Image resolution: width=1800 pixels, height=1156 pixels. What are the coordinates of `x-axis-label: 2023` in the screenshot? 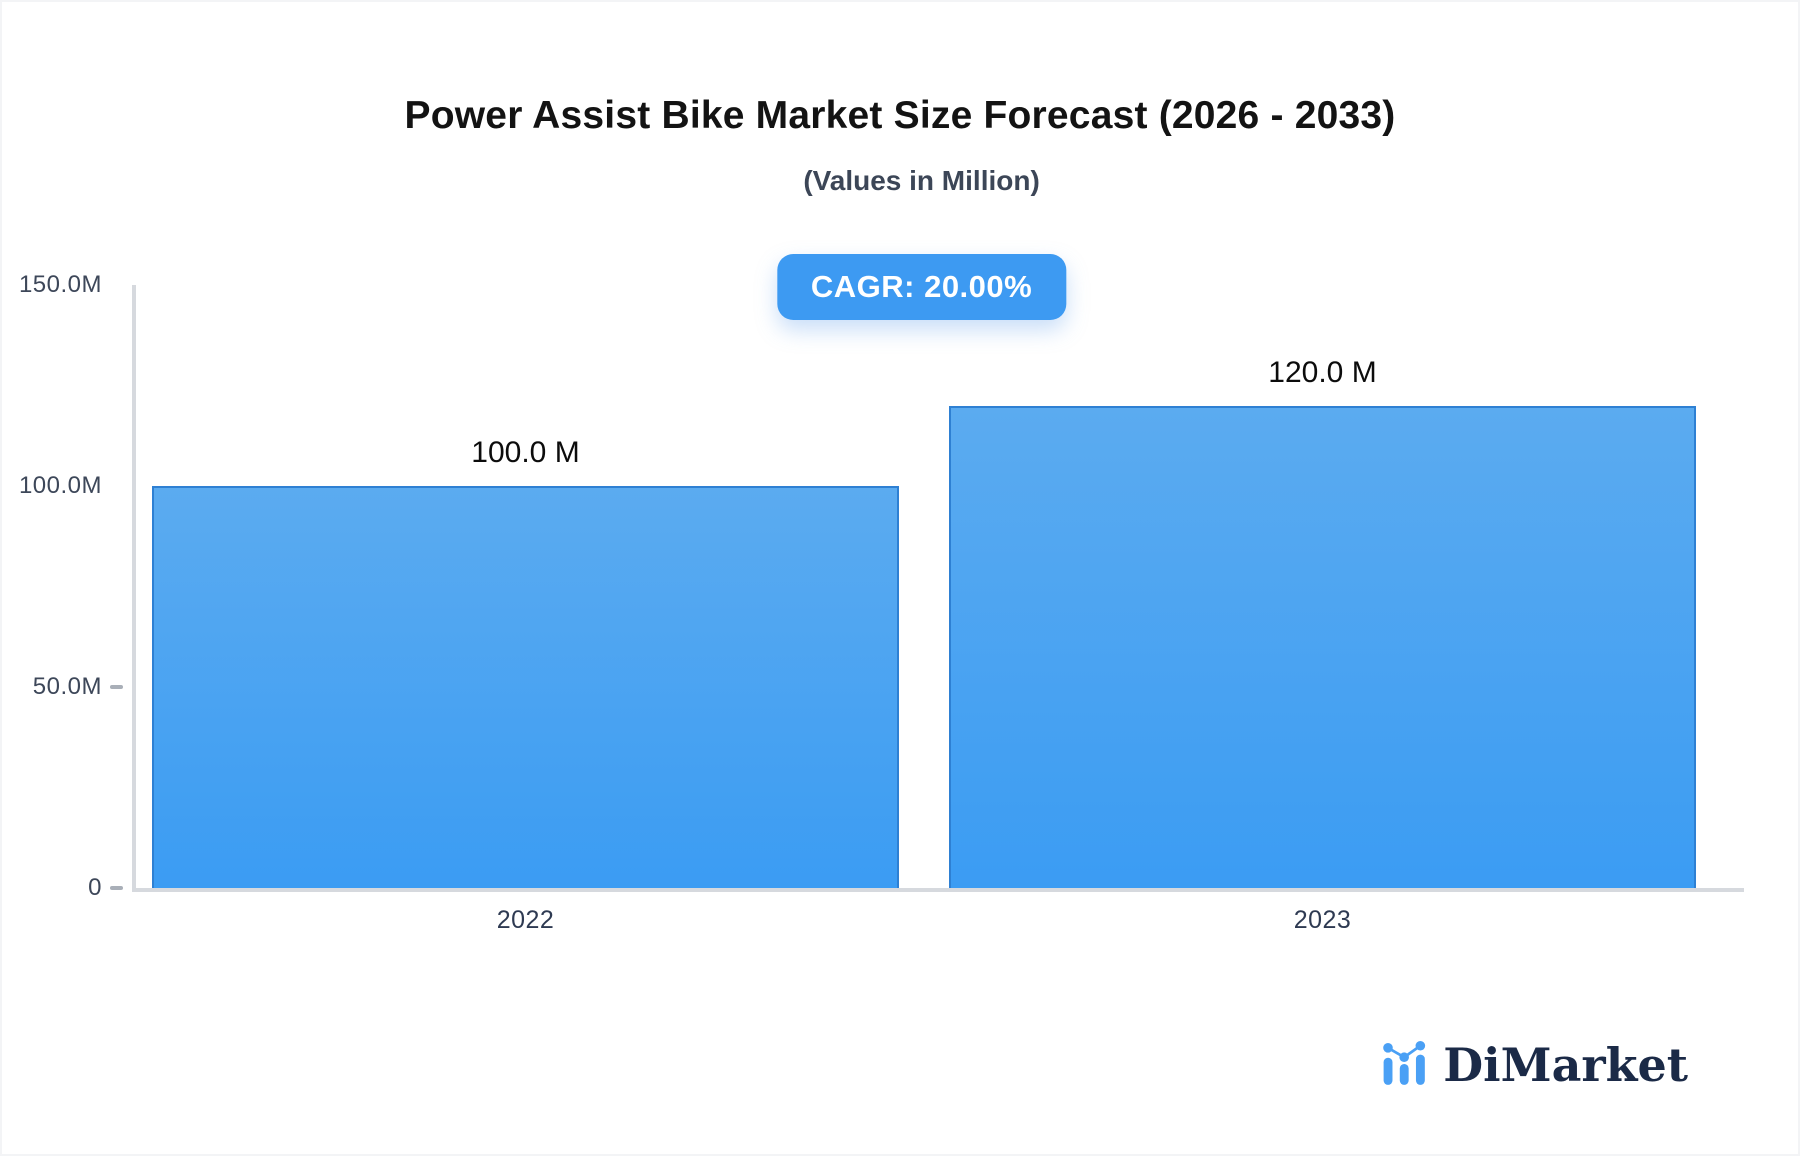 It's located at (1322, 920).